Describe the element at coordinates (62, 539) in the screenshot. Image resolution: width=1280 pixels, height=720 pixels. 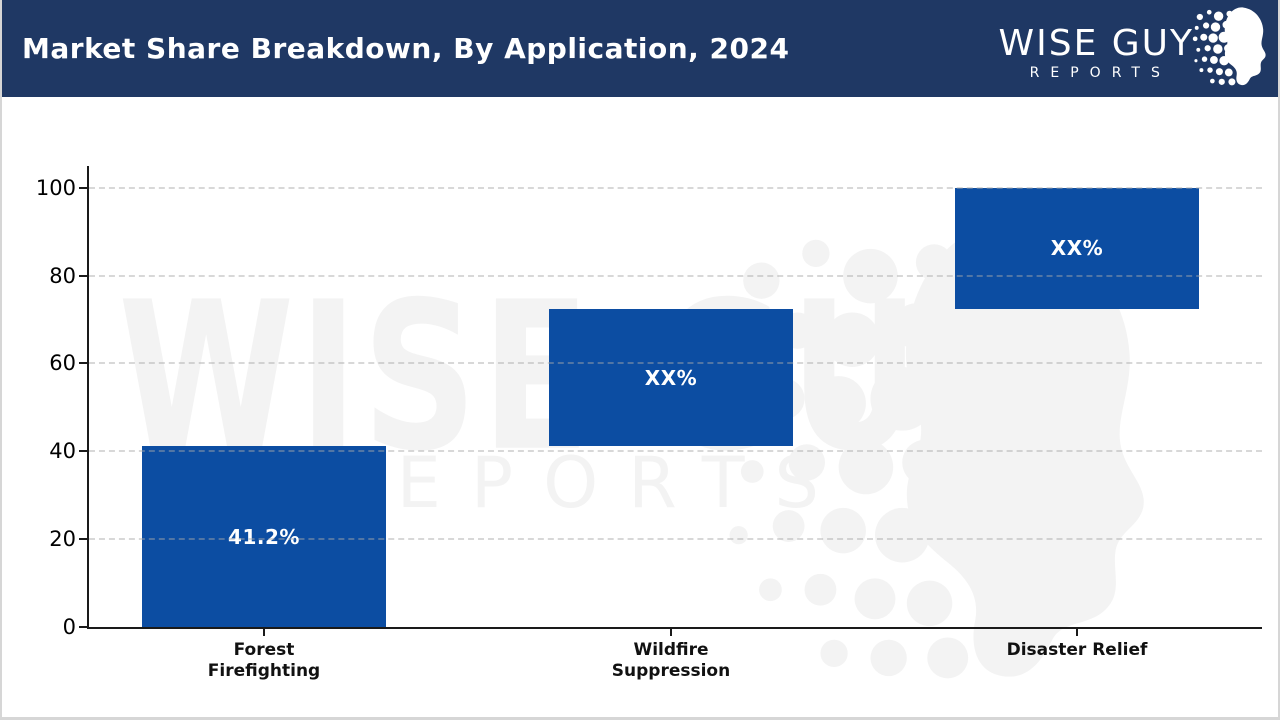
I see `y-tick-label: 20` at that location.